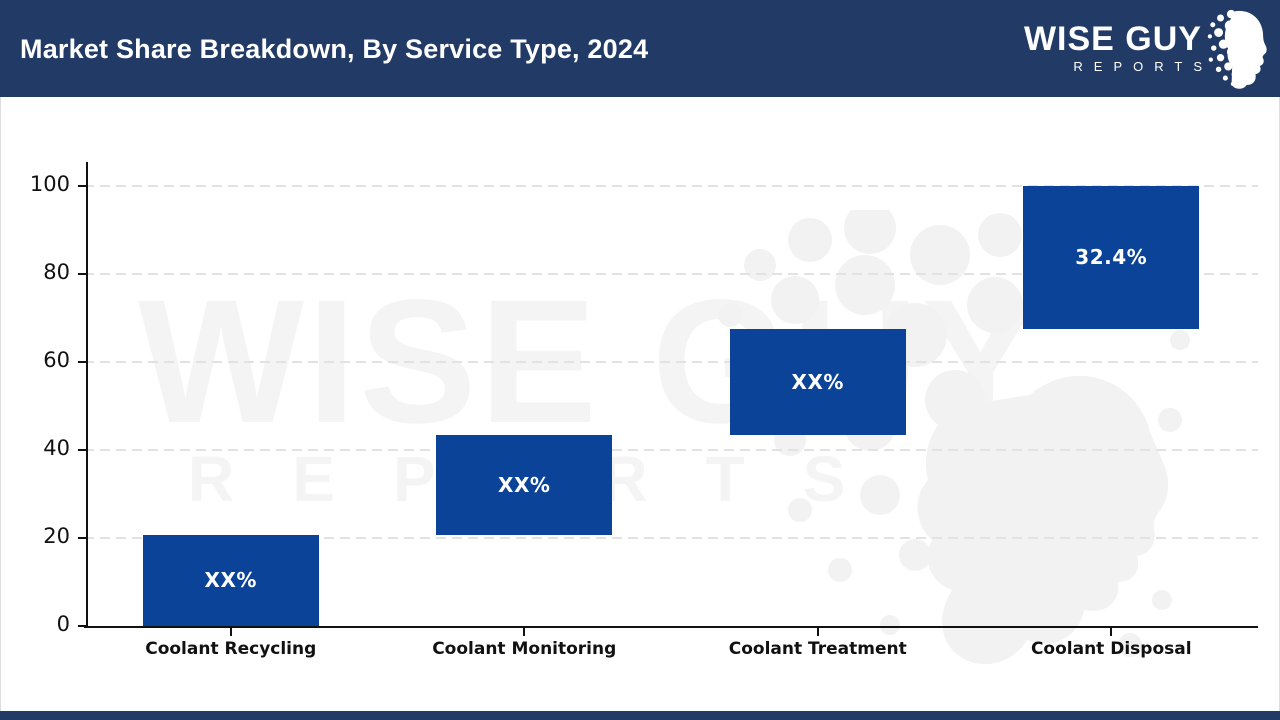 This screenshot has height=720, width=1280. Describe the element at coordinates (817, 649) in the screenshot. I see `category-label: Coolant Treatment` at that location.